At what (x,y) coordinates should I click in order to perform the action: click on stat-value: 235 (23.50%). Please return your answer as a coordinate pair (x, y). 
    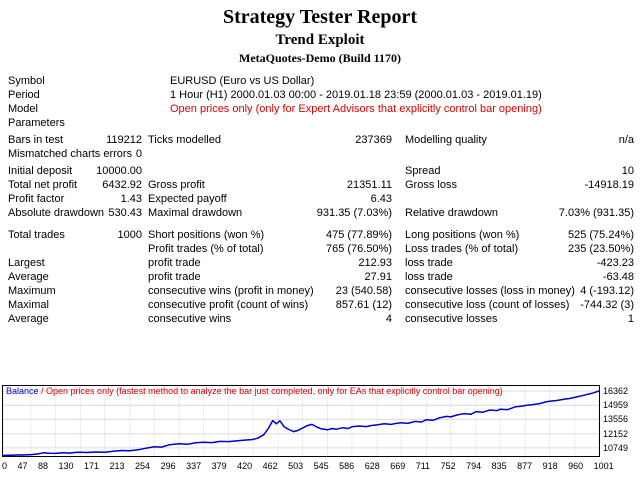
    Looking at the image, I should click on (600, 249).